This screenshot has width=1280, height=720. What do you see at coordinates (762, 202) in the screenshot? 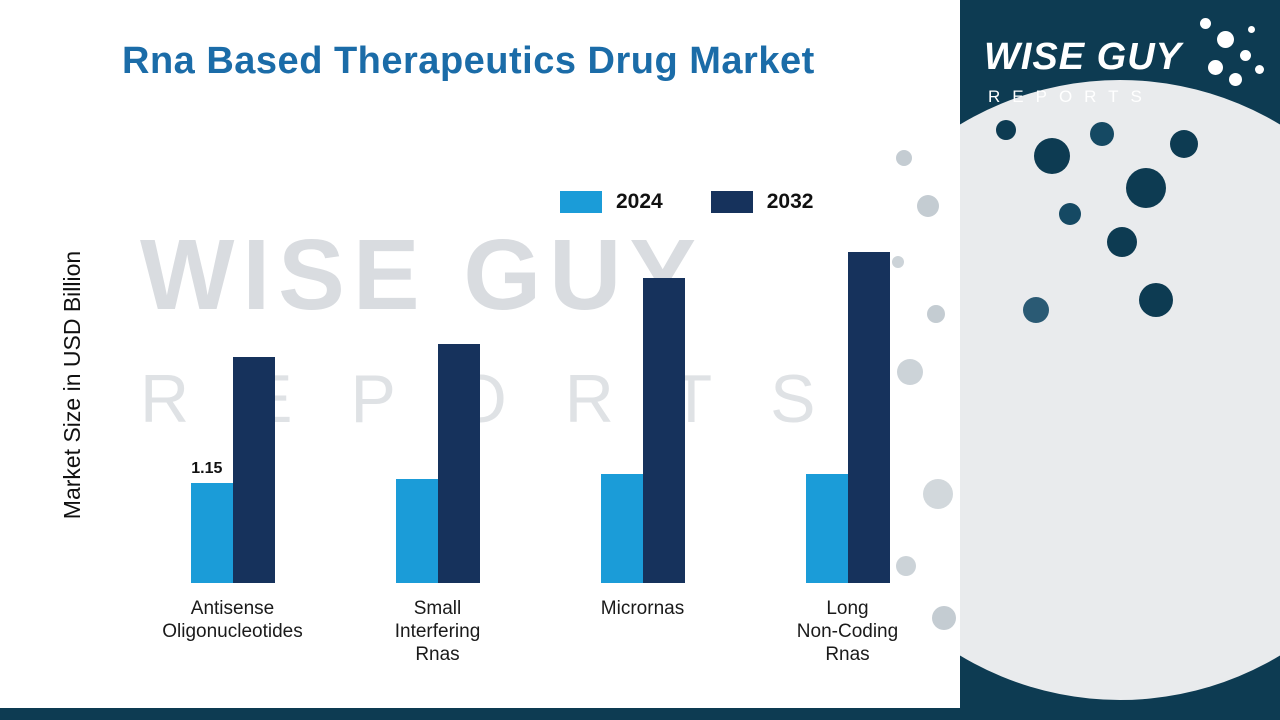
I see `legend-item-2032: 2032` at bounding box center [762, 202].